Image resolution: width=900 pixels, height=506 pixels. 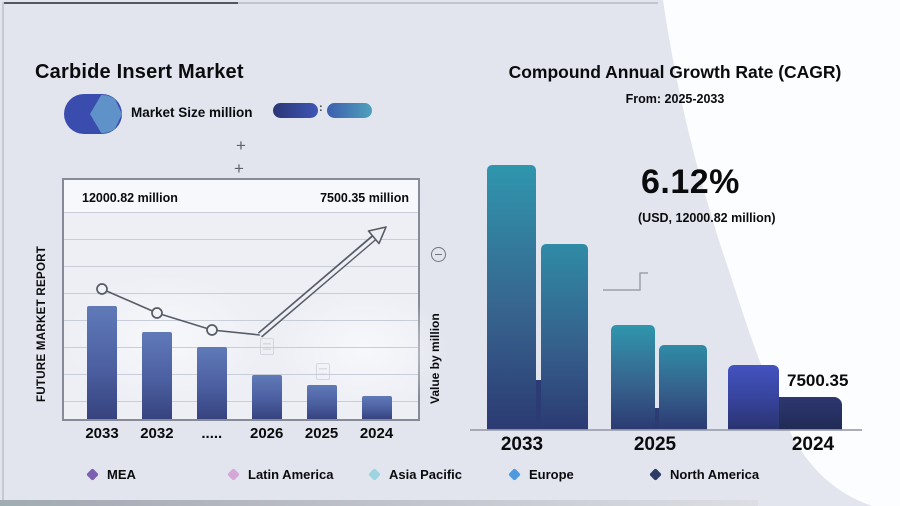 What do you see at coordinates (376, 433) in the screenshot?
I see `x-label-2024: 2024` at bounding box center [376, 433].